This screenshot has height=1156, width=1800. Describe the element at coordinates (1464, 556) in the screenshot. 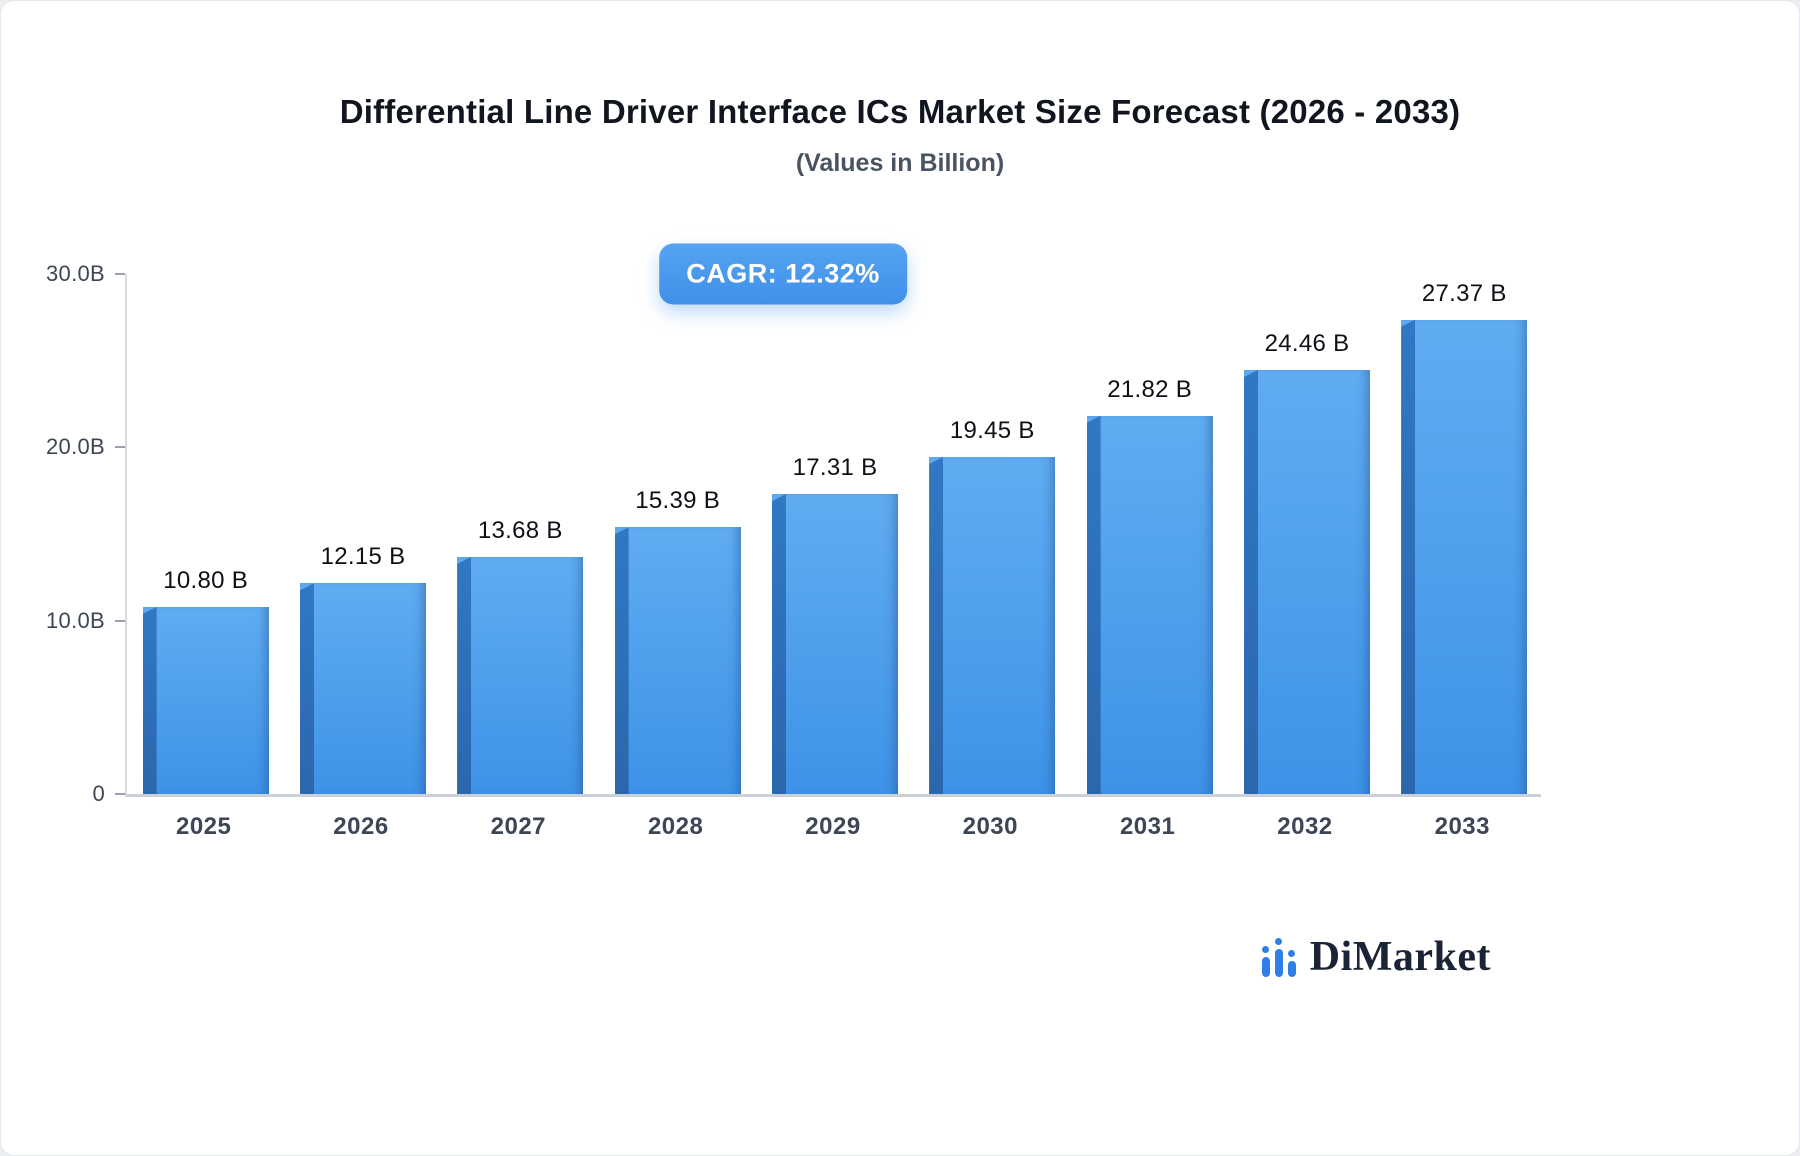

I see `bar-2033` at that location.